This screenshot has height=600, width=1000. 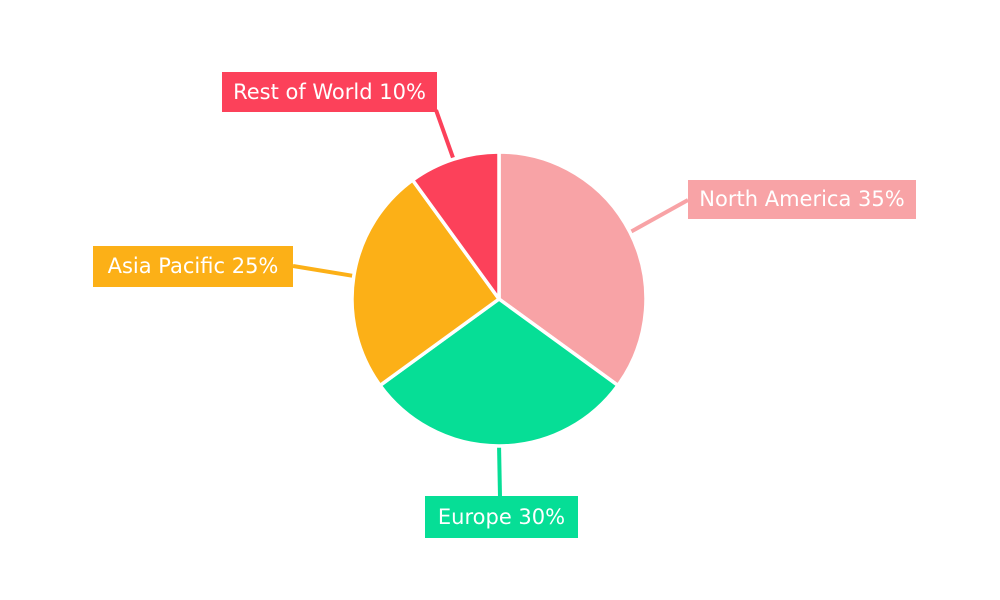 I want to click on pie-slice-north-america, so click(x=572, y=269).